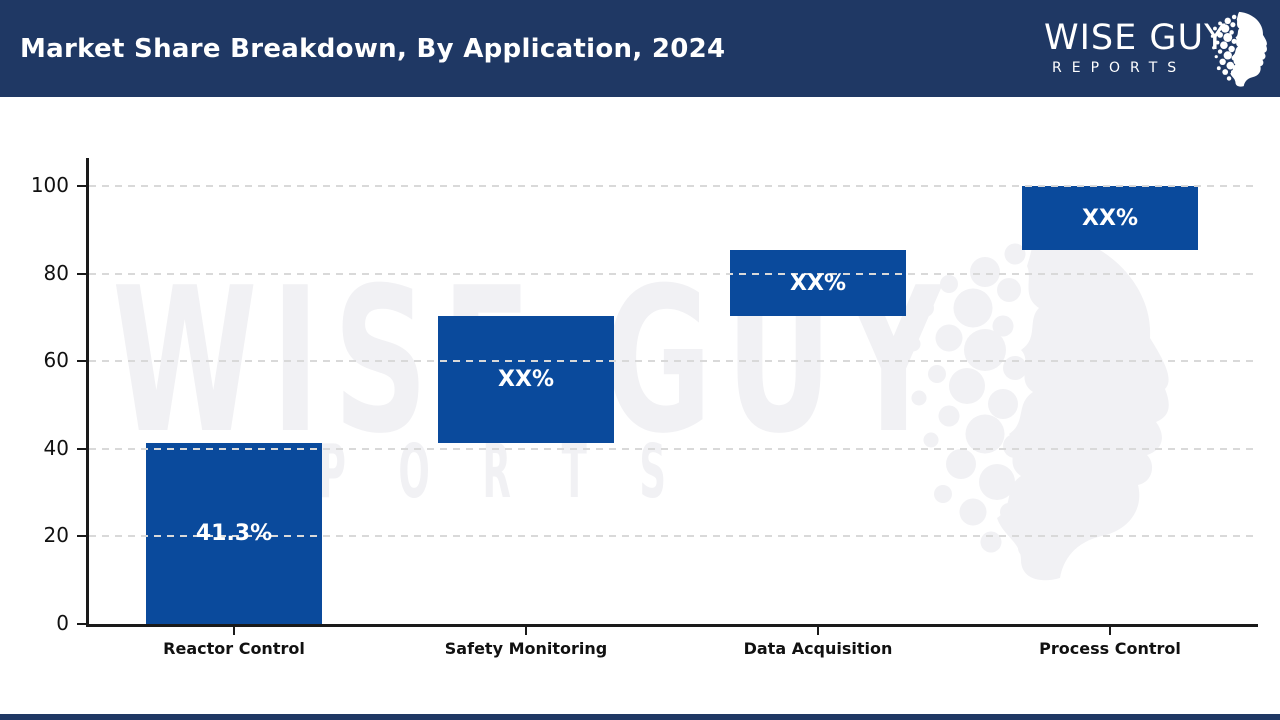 The height and width of the screenshot is (720, 1280). I want to click on bar-value-label-data-acquisition: XX%, so click(818, 283).